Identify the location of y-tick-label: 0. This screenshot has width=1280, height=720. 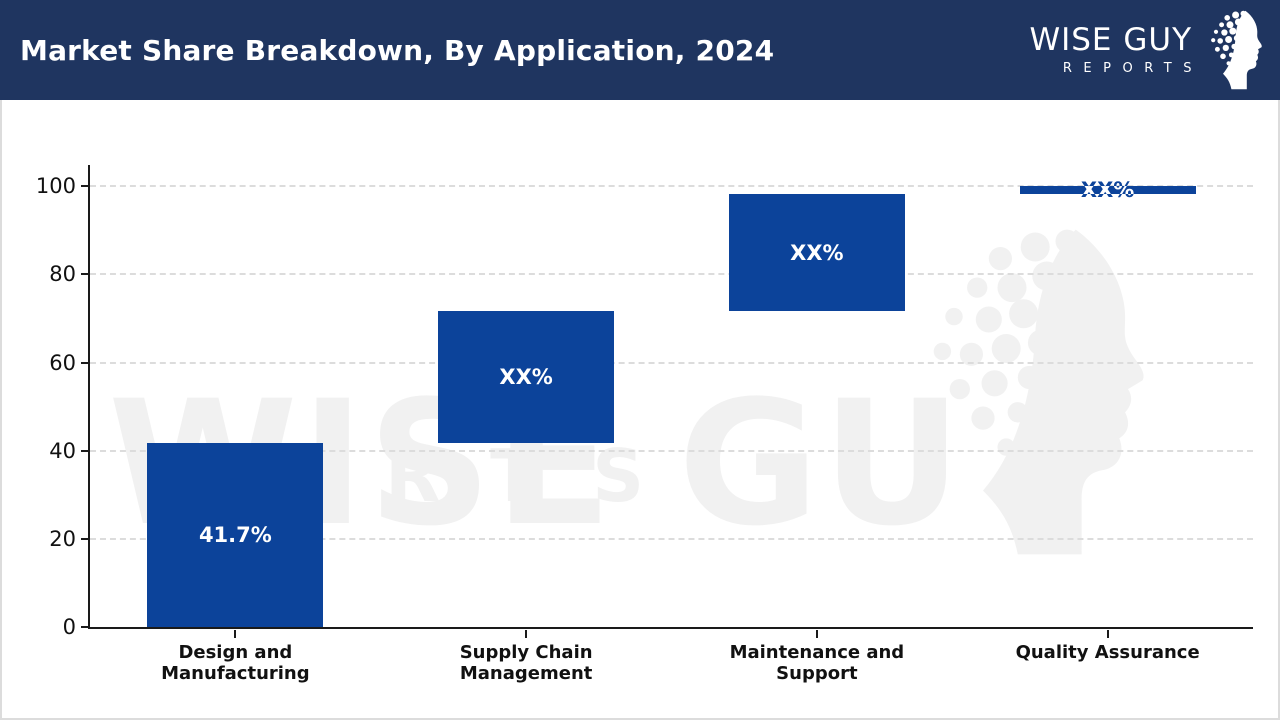
(69, 627).